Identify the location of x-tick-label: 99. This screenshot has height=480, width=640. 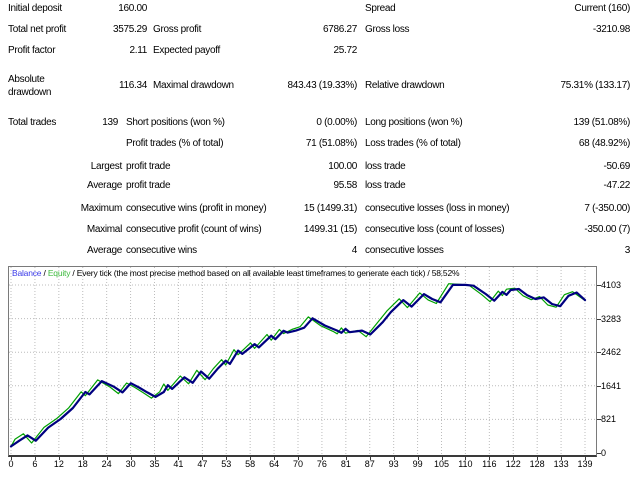
(417, 464).